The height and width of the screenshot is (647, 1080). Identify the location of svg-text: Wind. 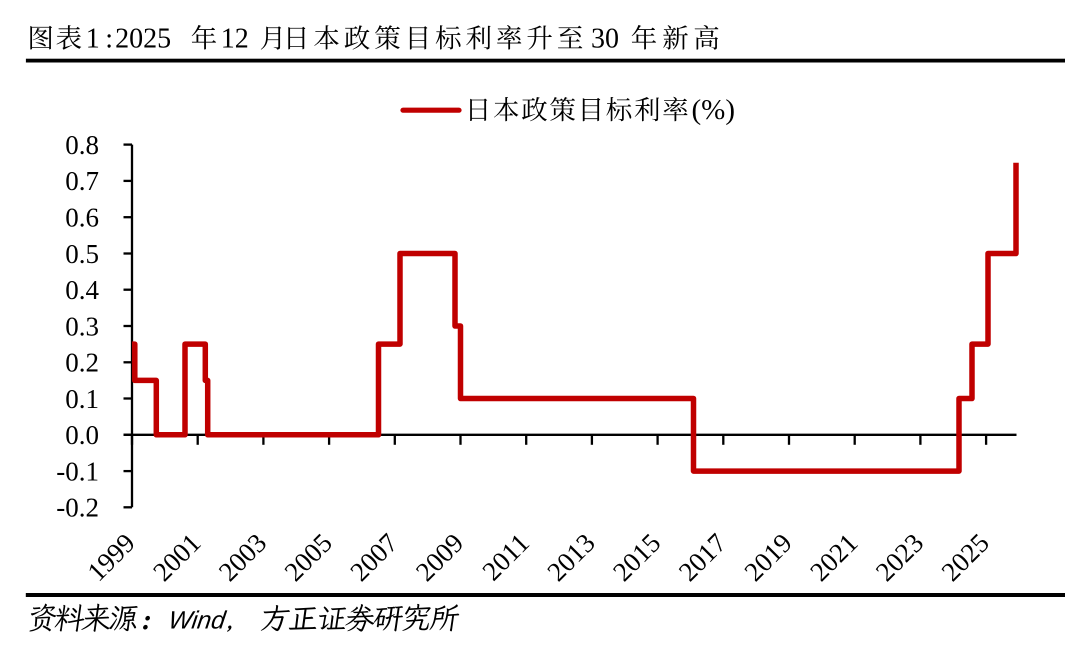
(198, 621).